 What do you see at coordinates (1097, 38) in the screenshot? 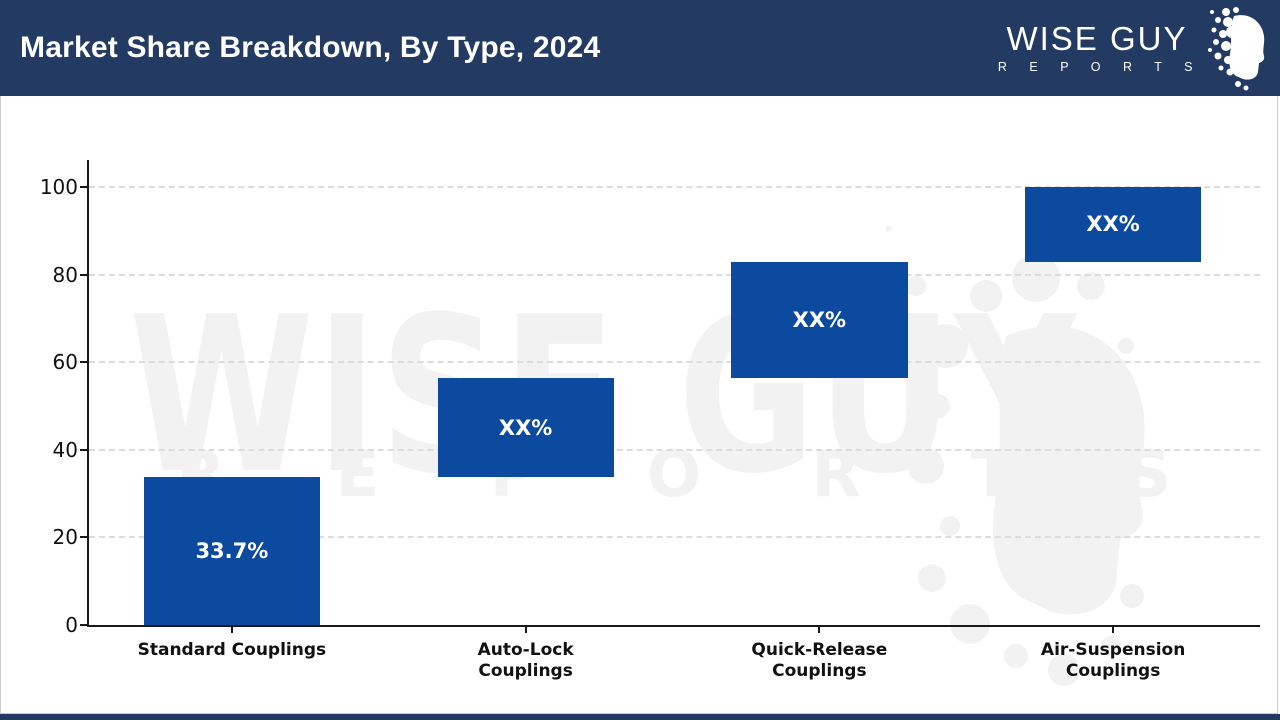
I see `brand-name: WISE GUY` at bounding box center [1097, 38].